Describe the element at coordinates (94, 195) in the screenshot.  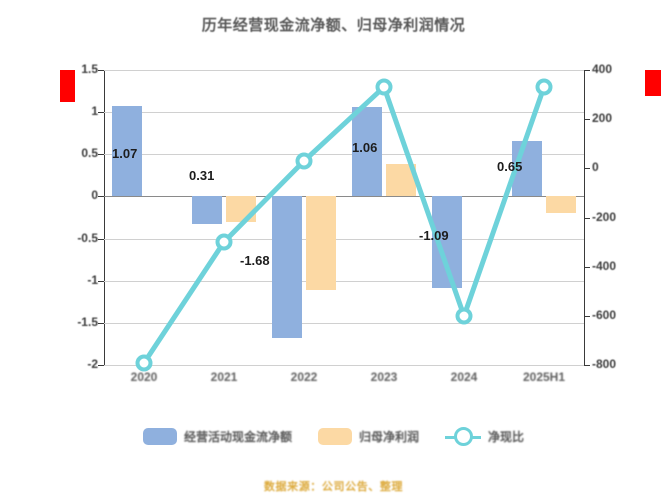
I see `ylabel-left-3: 0` at that location.